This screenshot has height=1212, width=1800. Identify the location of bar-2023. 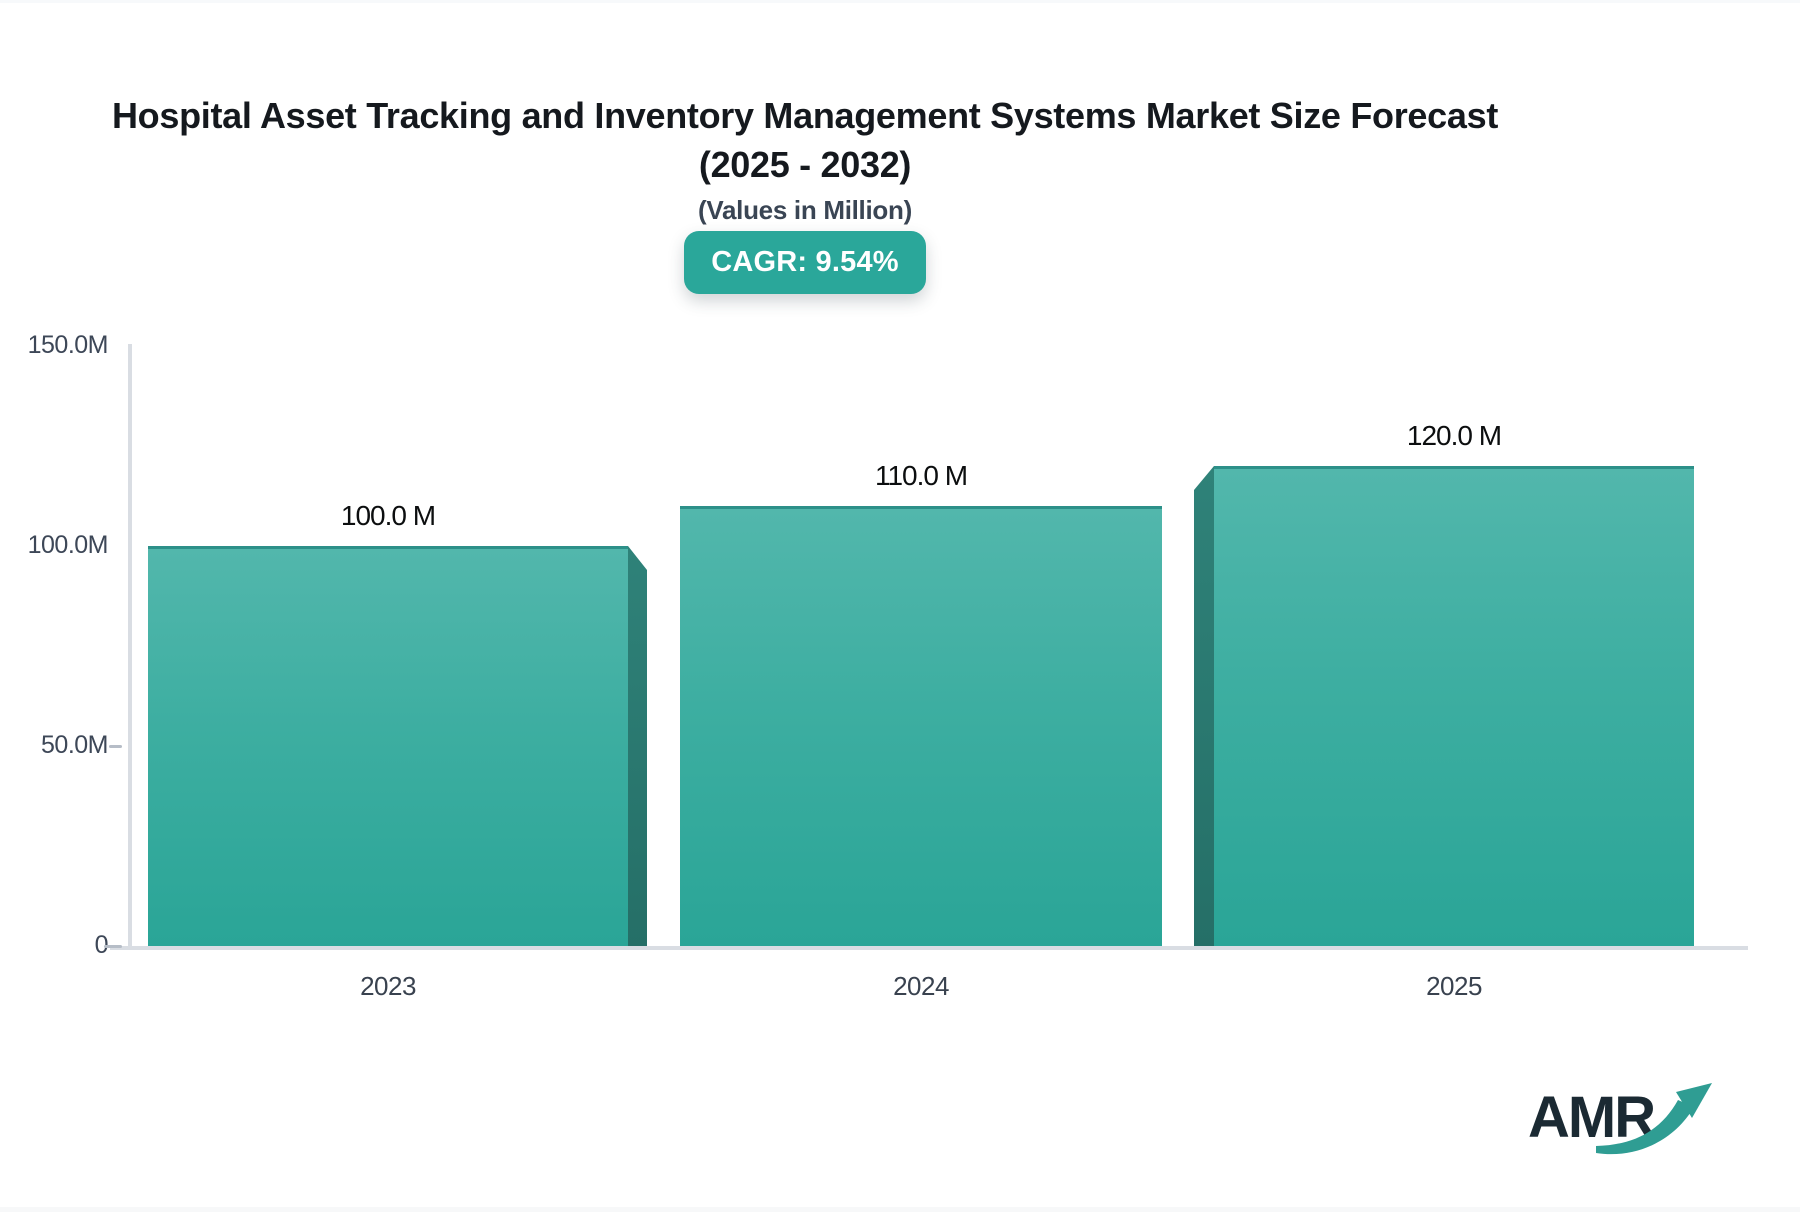
(388, 746).